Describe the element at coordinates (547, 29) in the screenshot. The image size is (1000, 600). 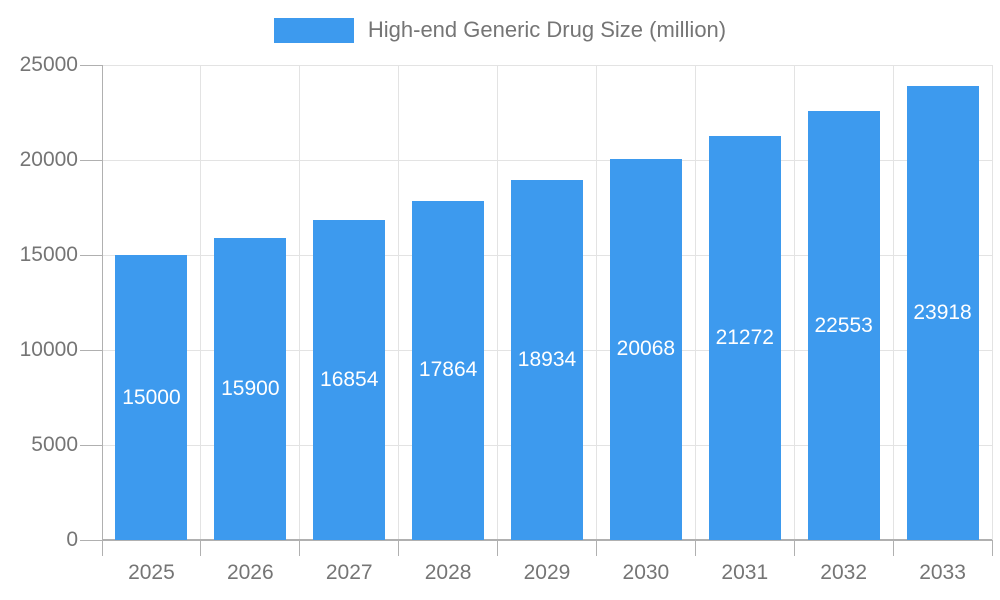
I see `legend-label: High-end Generic Drug Size (million)` at that location.